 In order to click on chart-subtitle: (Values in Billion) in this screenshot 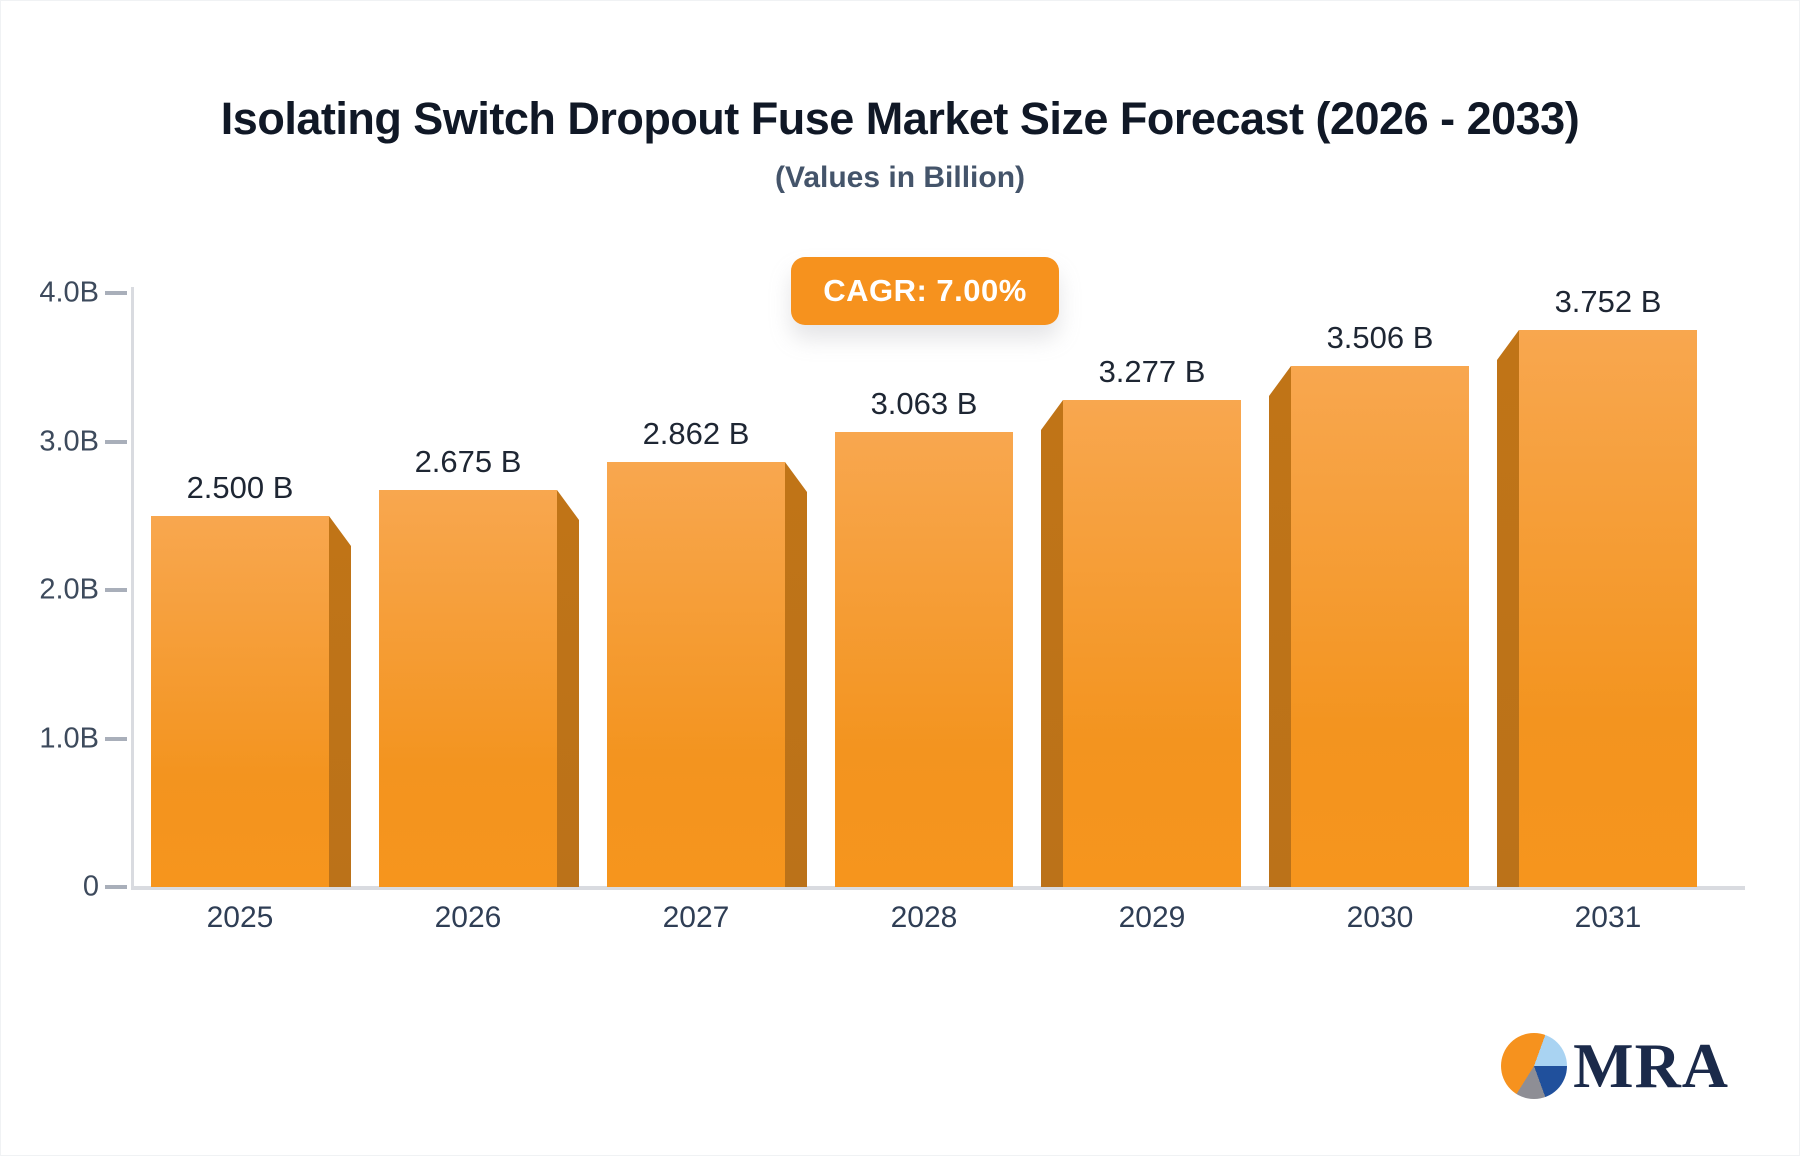, I will do `click(900, 177)`.